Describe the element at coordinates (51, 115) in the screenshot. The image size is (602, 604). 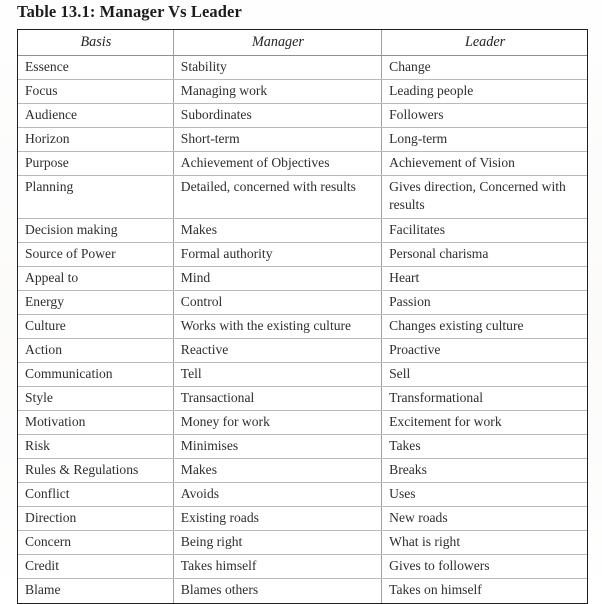
I see `cell-basis-text: Audience` at that location.